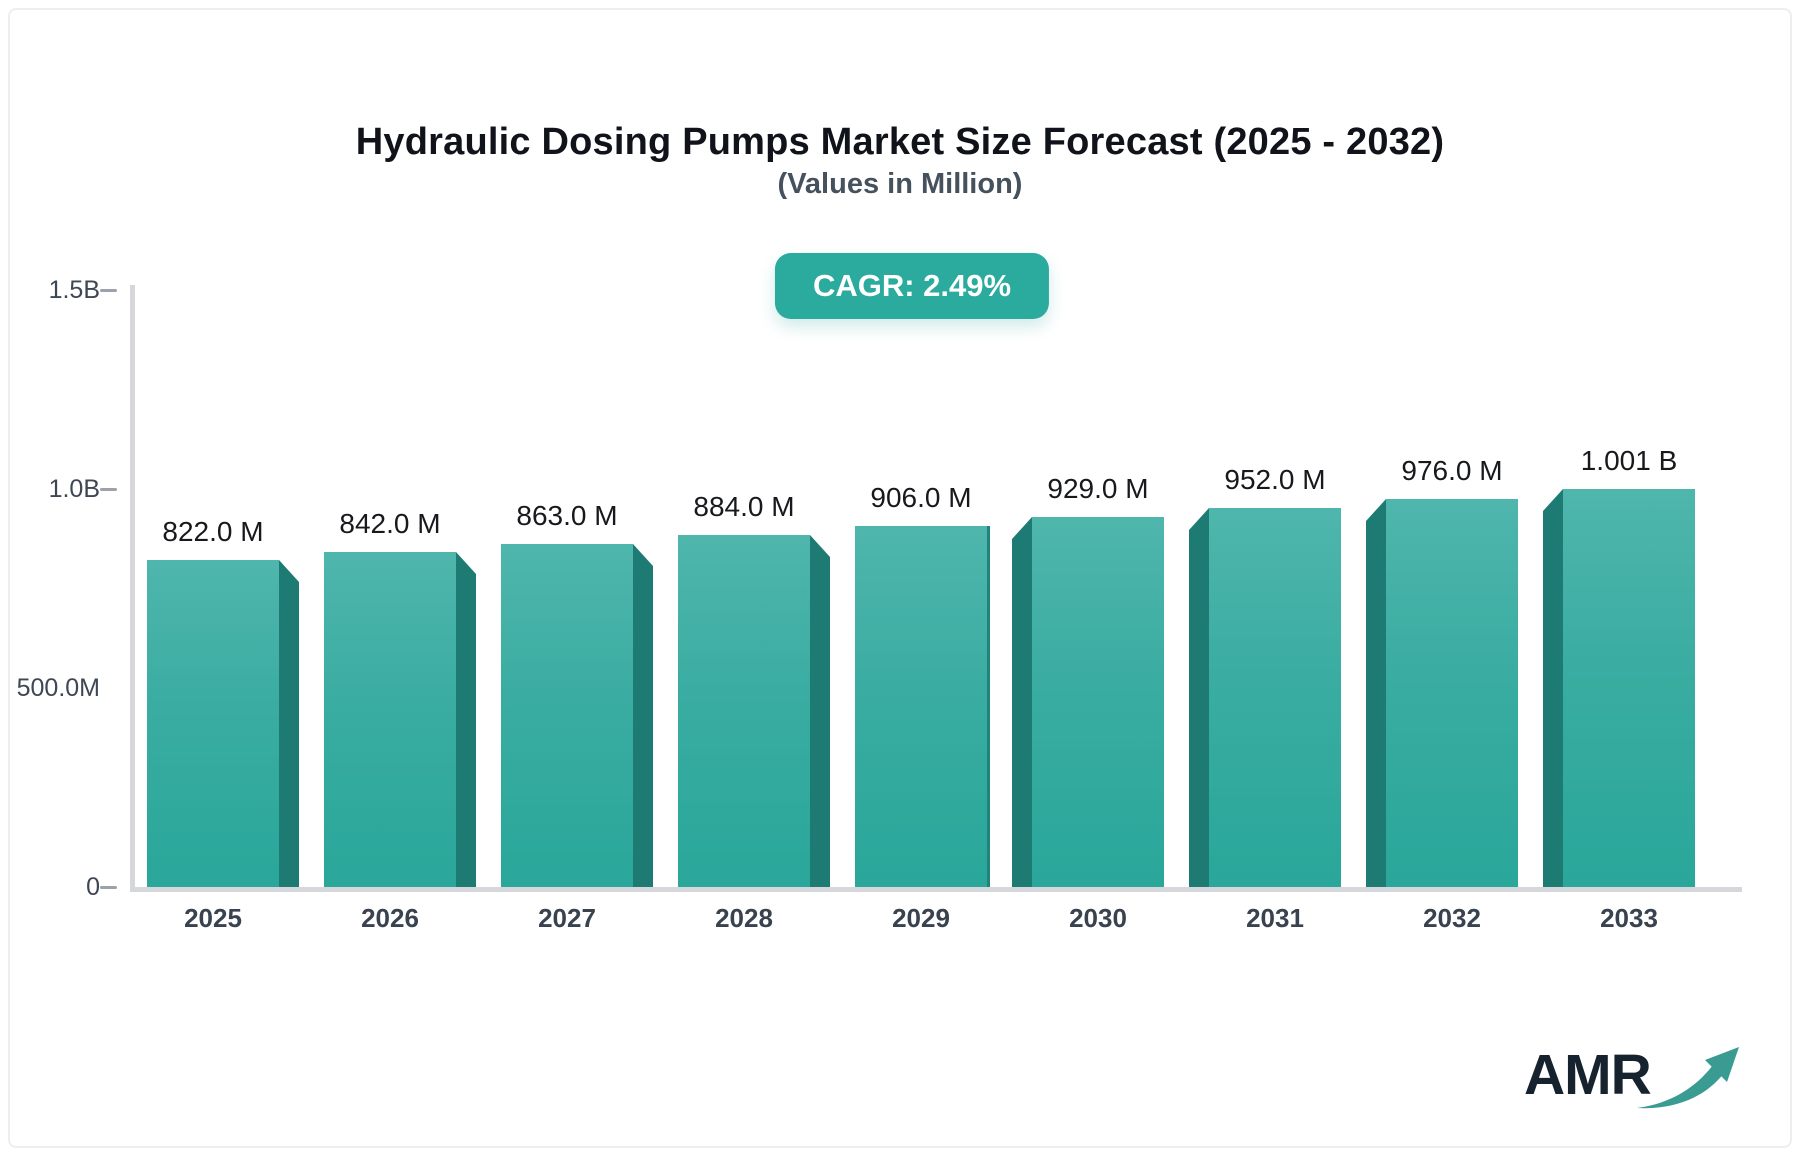 Image resolution: width=1800 pixels, height=1156 pixels. Describe the element at coordinates (1629, 460) in the screenshot. I see `bar-value-label: 1.001 B` at that location.